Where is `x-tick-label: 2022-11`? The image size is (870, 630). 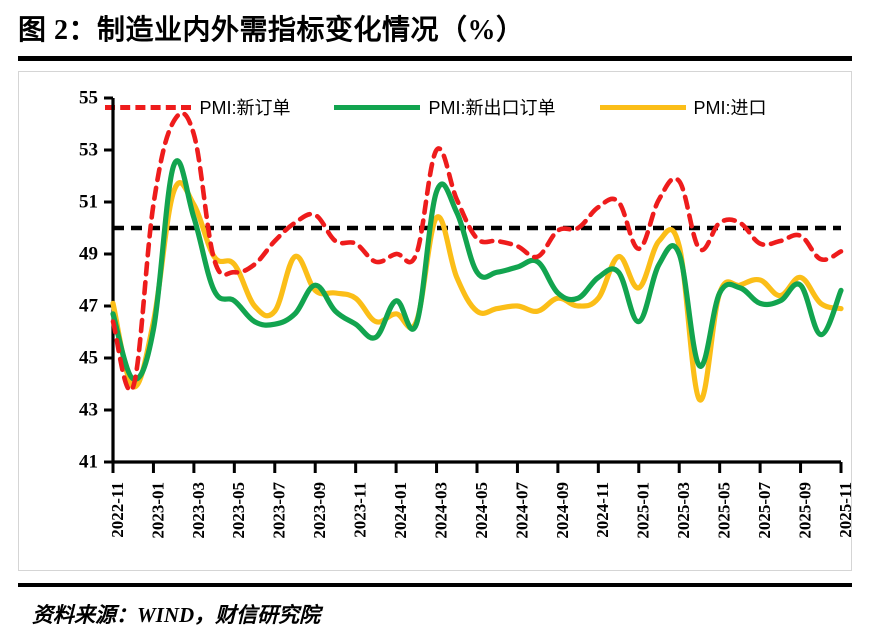 x-tick-label: 2022-11 is located at coordinates (117, 510).